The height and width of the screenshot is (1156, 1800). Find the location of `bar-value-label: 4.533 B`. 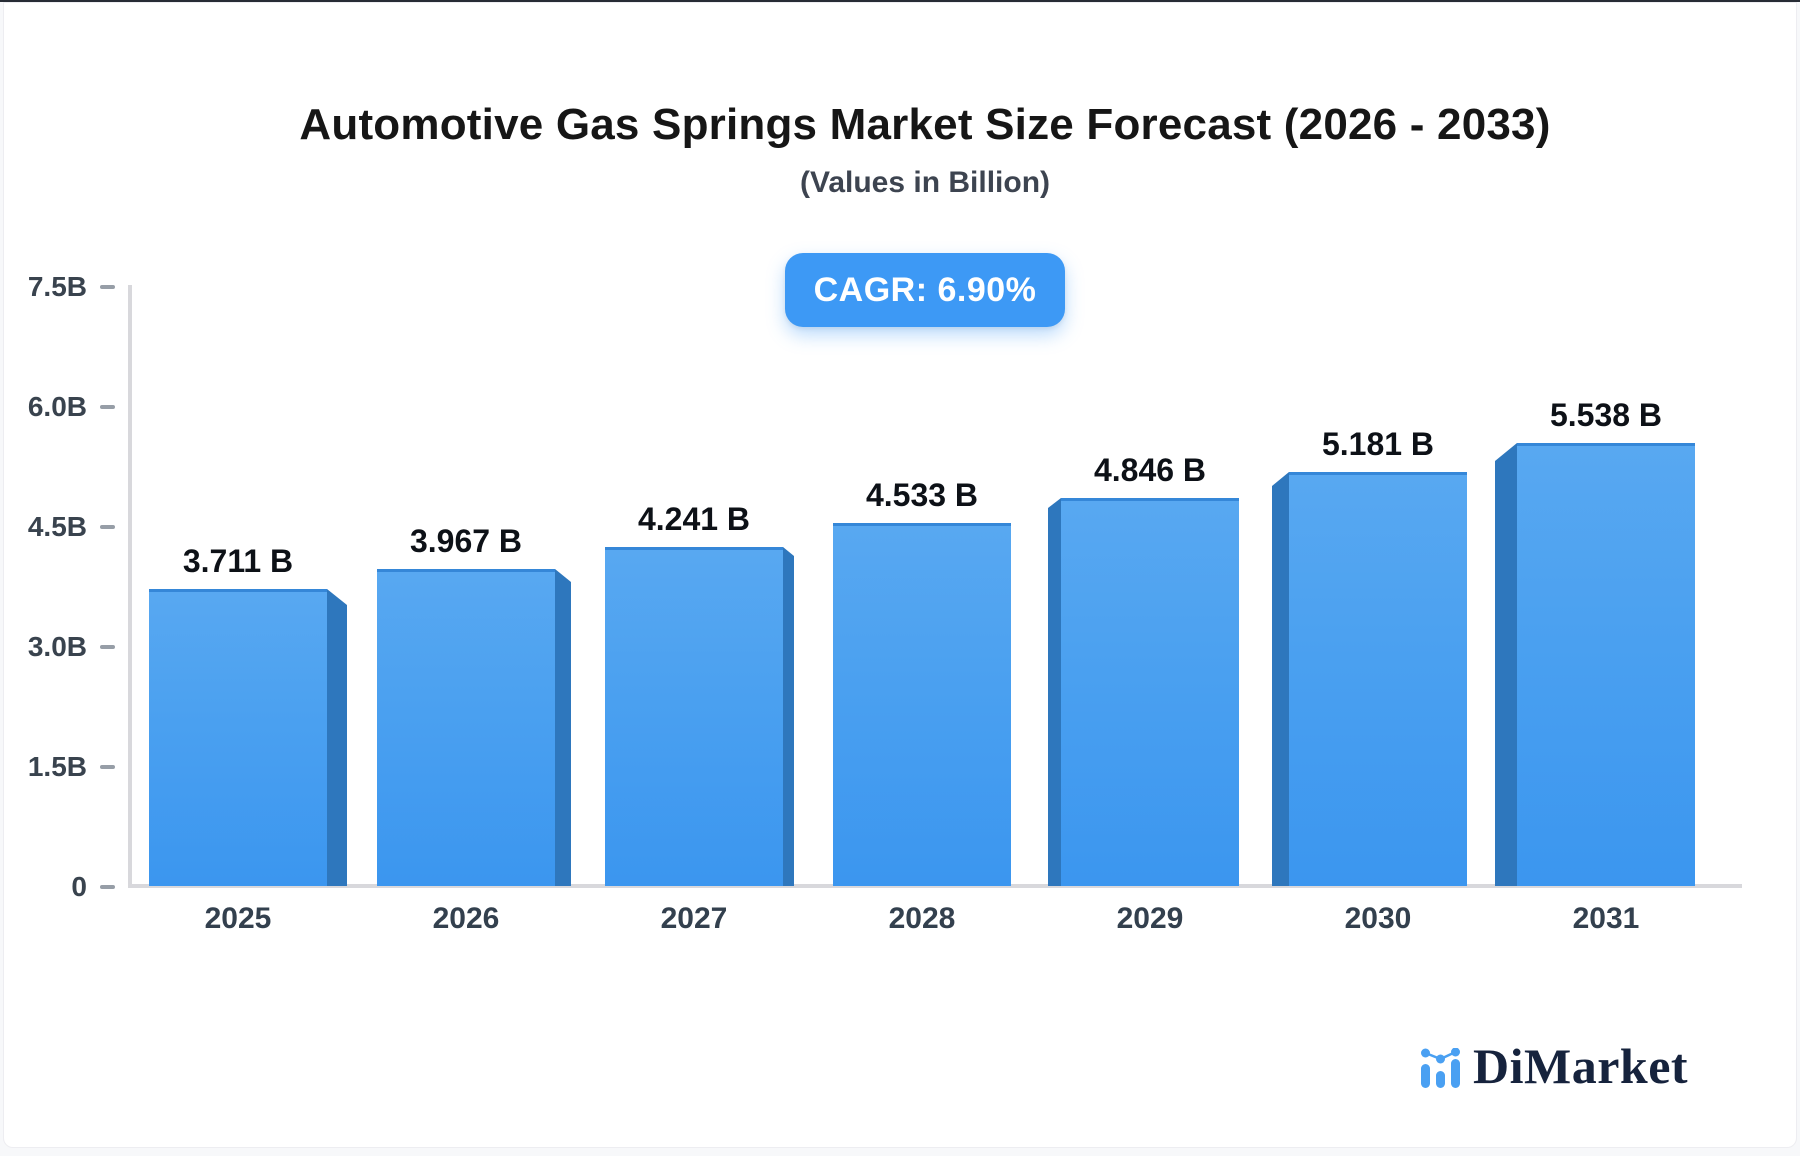

bar-value-label: 4.533 B is located at coordinates (922, 495).